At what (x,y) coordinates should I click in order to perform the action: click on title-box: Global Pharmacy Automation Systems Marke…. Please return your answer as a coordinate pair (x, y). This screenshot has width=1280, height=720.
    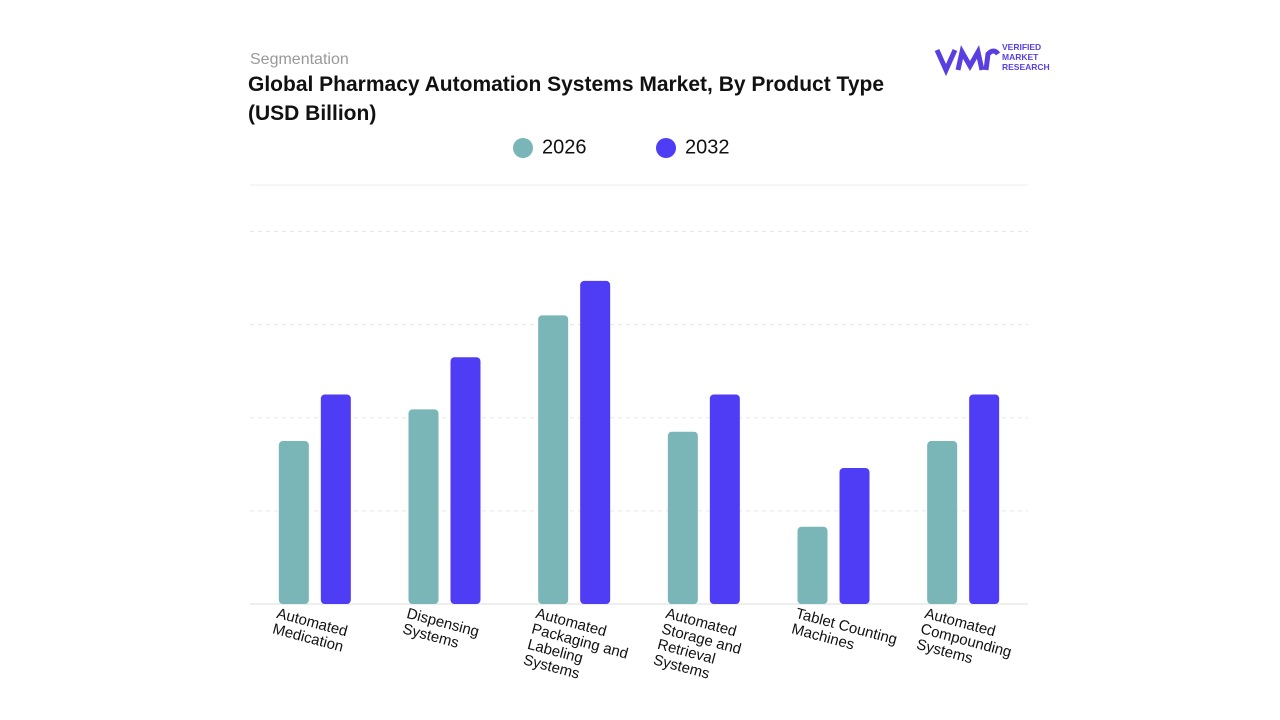
    Looking at the image, I should click on (566, 99).